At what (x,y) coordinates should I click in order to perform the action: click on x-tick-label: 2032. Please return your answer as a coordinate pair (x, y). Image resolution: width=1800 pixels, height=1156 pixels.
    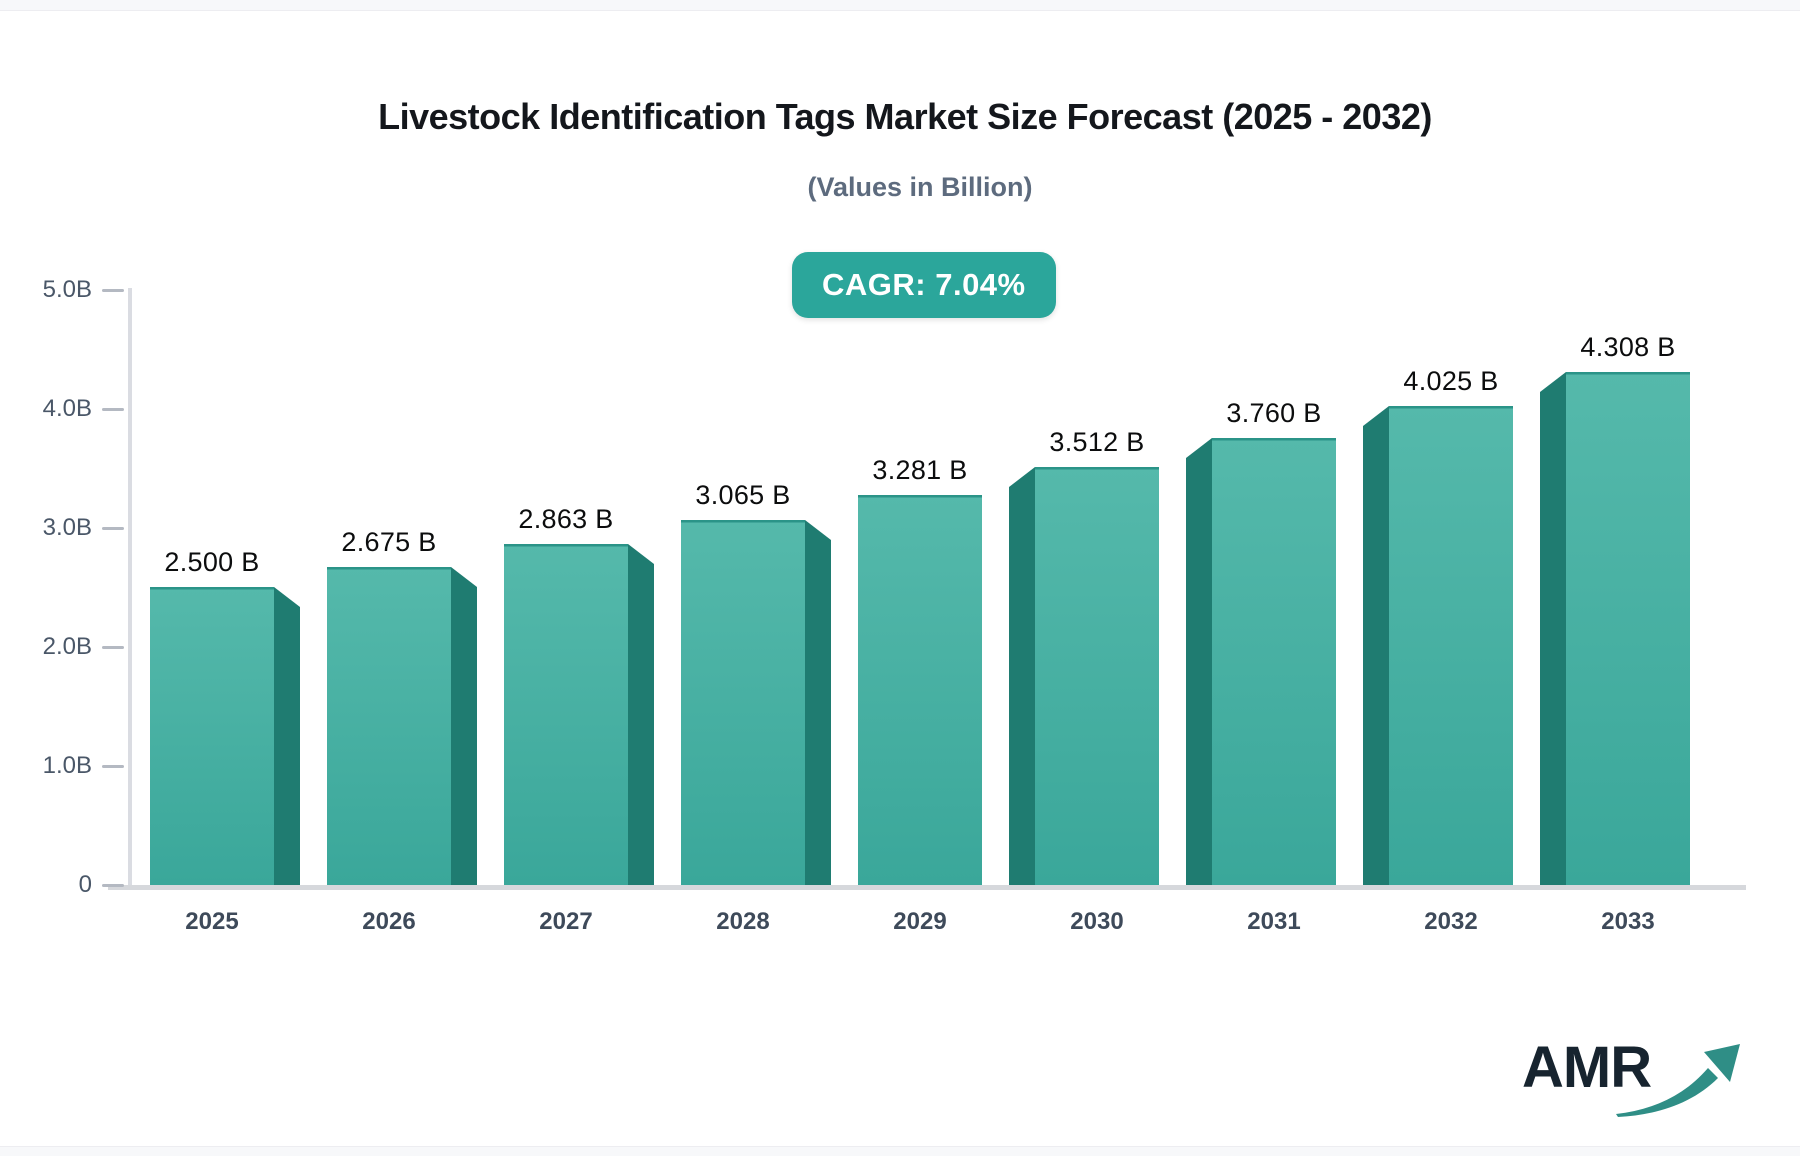
    Looking at the image, I should click on (1451, 921).